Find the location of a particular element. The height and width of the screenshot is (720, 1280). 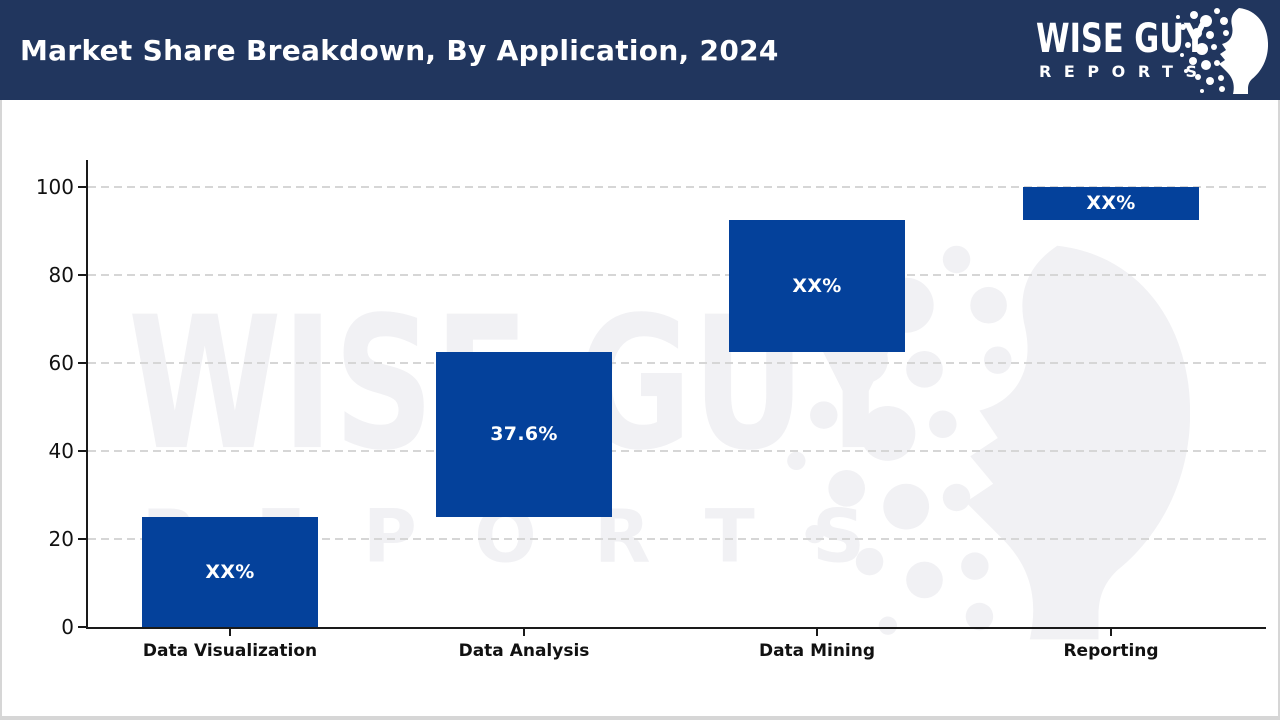

bar-data-visualization: XX% is located at coordinates (230, 572).